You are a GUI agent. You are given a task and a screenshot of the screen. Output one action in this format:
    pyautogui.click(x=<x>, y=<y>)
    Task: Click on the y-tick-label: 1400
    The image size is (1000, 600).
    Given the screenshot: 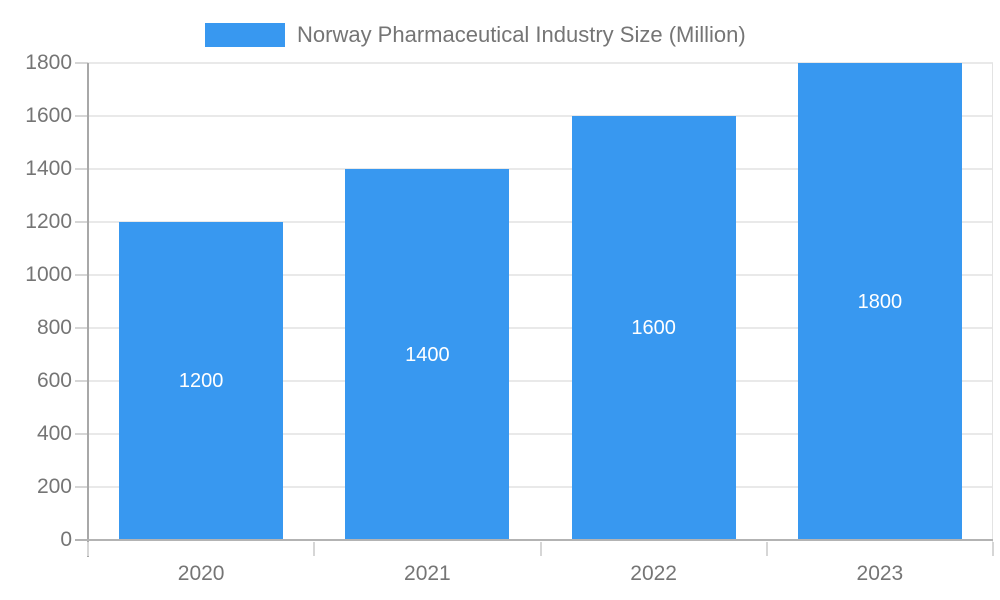 What is the action you would take?
    pyautogui.click(x=48, y=168)
    